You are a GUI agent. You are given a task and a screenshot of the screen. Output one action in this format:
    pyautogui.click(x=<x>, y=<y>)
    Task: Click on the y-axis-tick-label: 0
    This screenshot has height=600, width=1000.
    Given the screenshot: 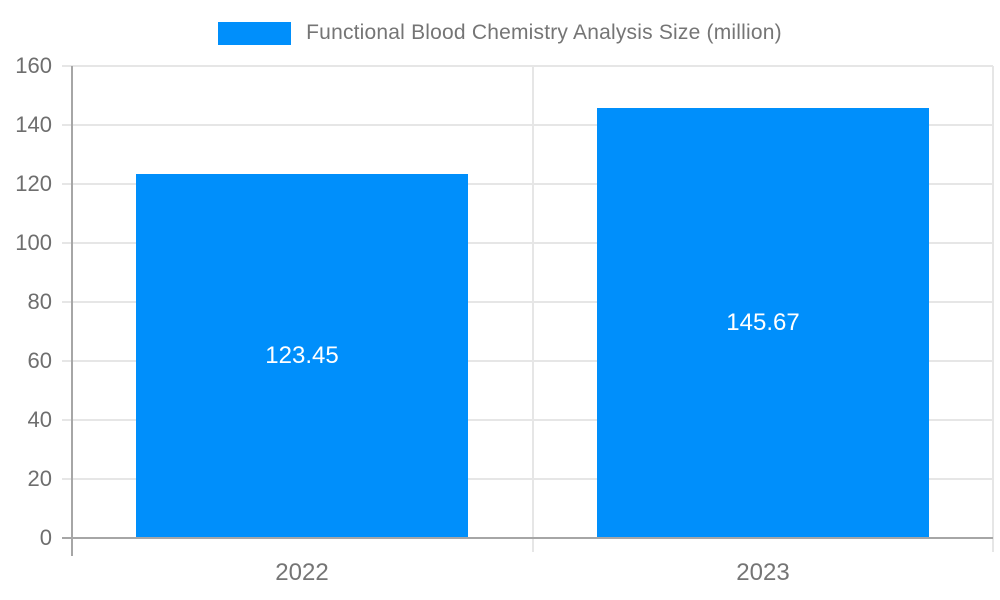 What is the action you would take?
    pyautogui.click(x=45, y=537)
    